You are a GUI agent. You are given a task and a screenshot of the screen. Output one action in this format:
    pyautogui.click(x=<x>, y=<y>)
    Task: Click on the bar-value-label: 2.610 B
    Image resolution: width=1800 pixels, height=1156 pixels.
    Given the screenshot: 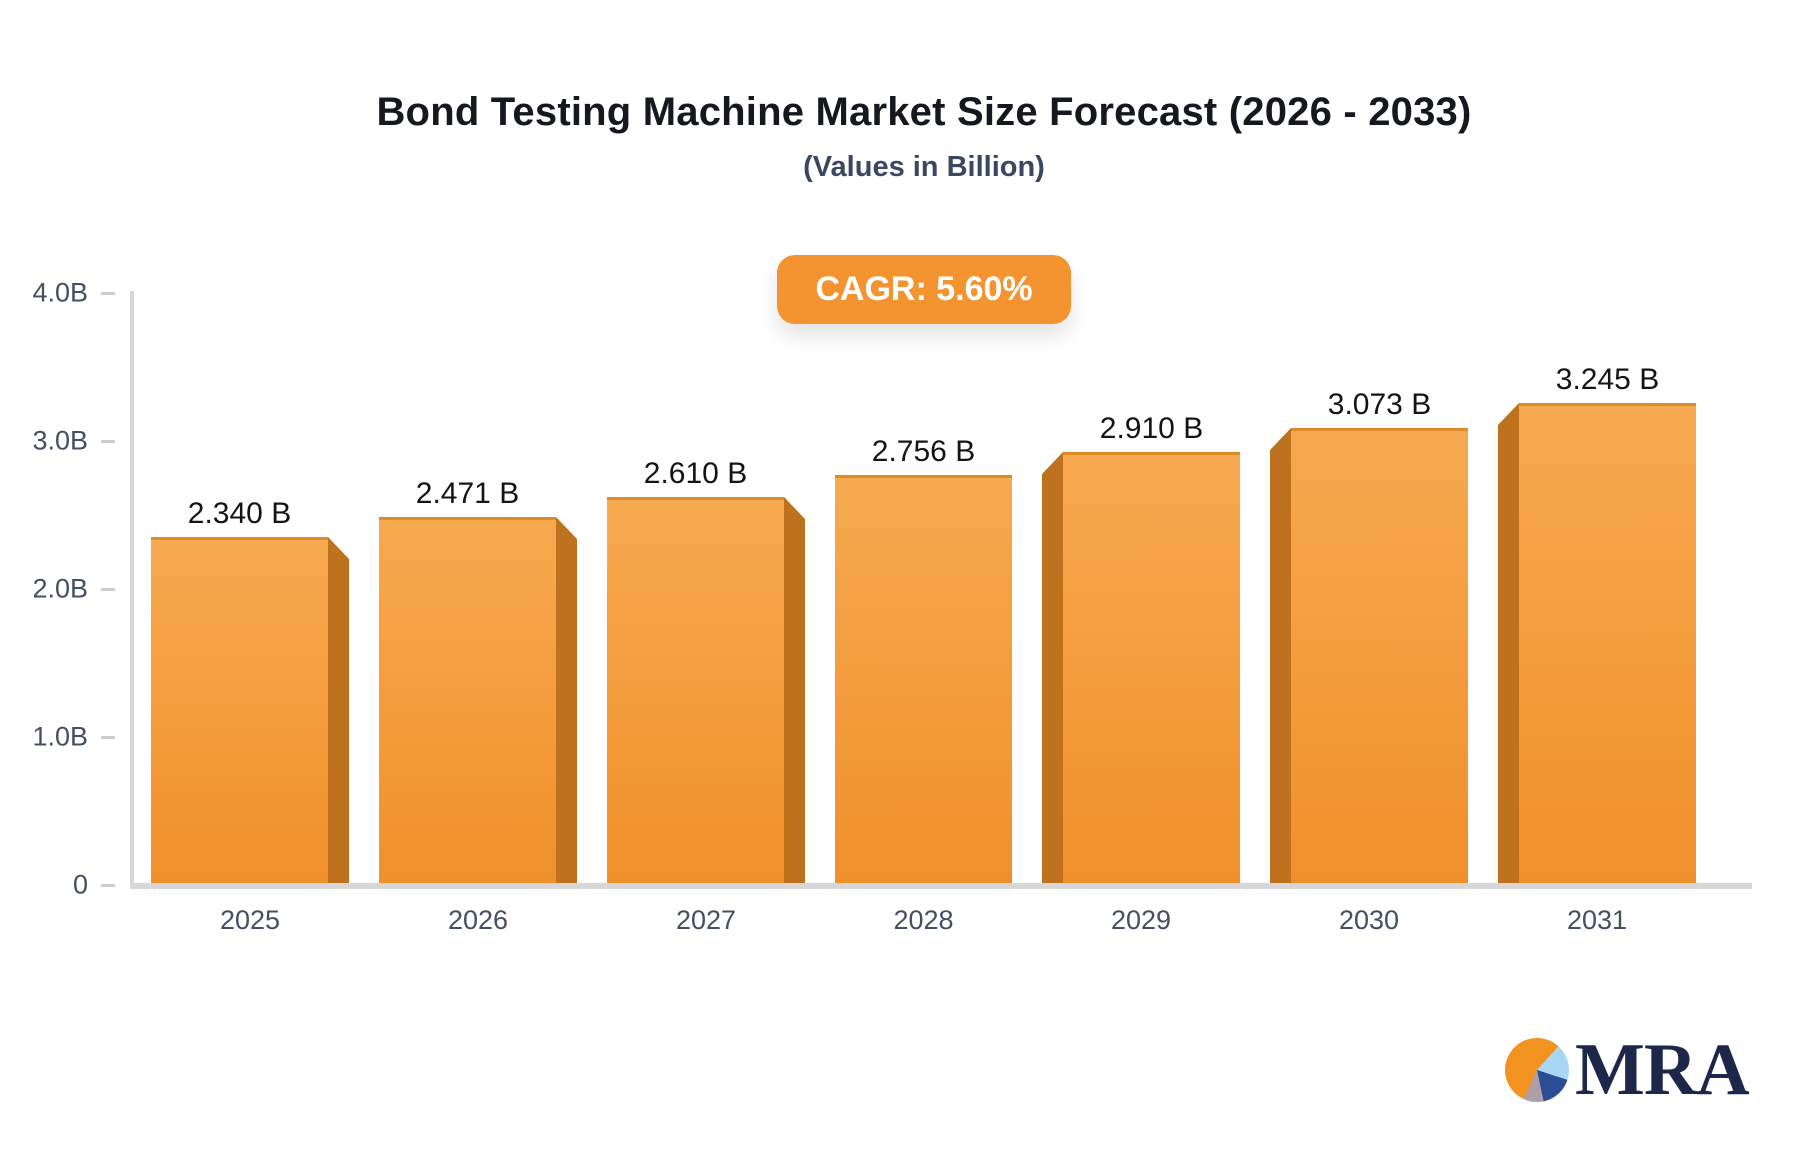 What is the action you would take?
    pyautogui.click(x=695, y=473)
    